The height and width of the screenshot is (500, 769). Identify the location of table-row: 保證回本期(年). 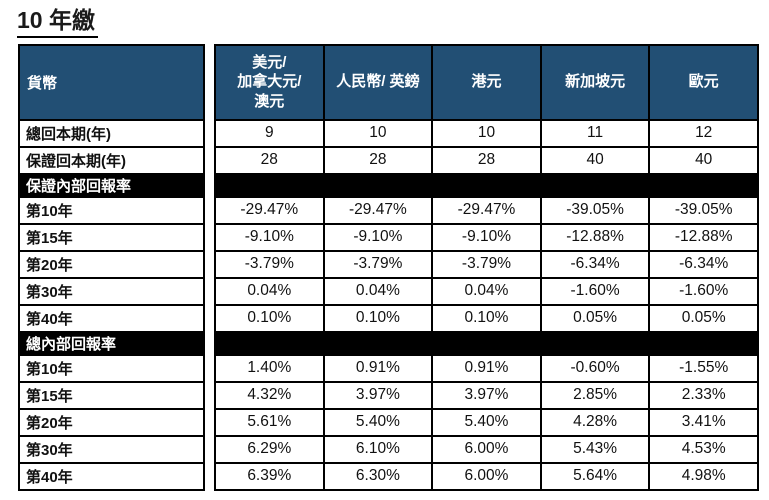
(111, 160).